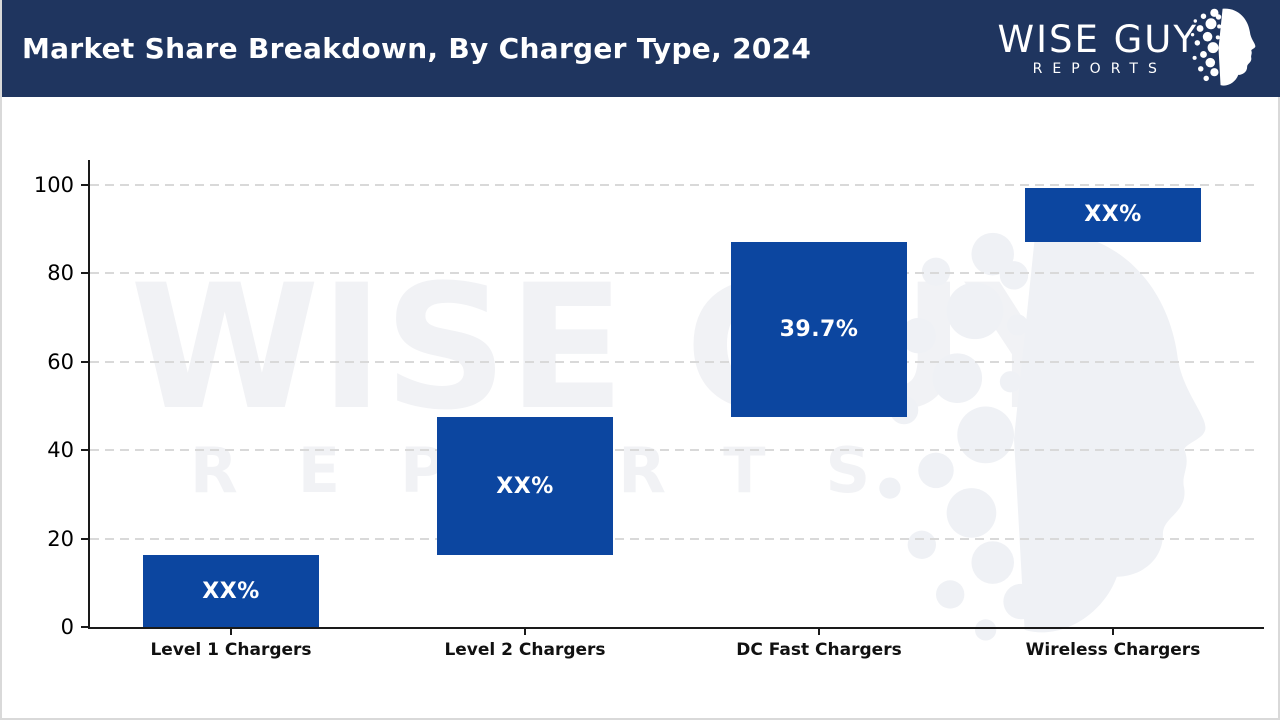 The image size is (1280, 720). Describe the element at coordinates (1099, 69) in the screenshot. I see `brand-subtext: REPORTS` at that location.